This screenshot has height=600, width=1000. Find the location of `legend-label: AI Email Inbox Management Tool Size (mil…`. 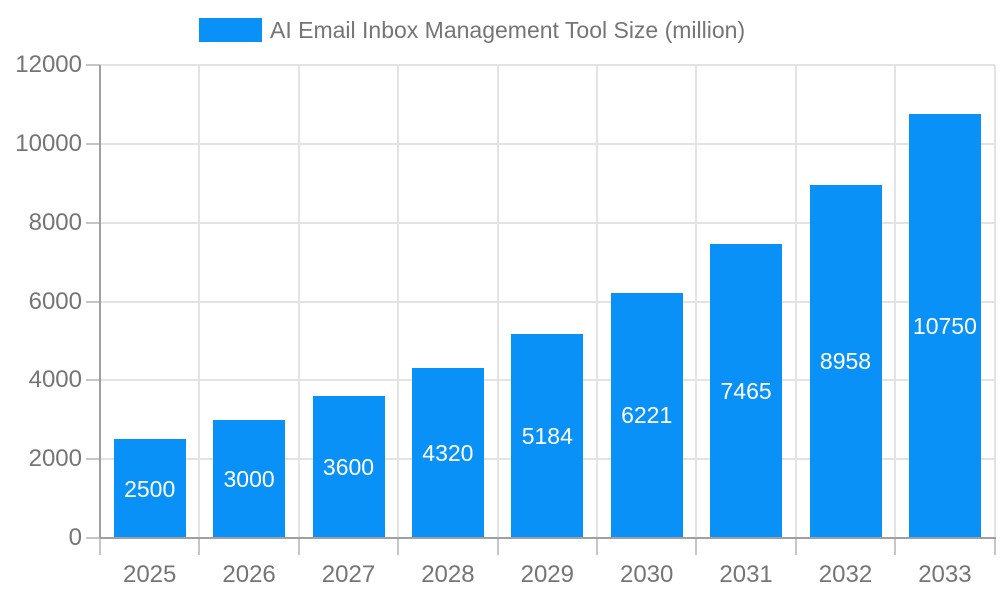

legend-label: AI Email Inbox Management Tool Size (mil… is located at coordinates (508, 30).